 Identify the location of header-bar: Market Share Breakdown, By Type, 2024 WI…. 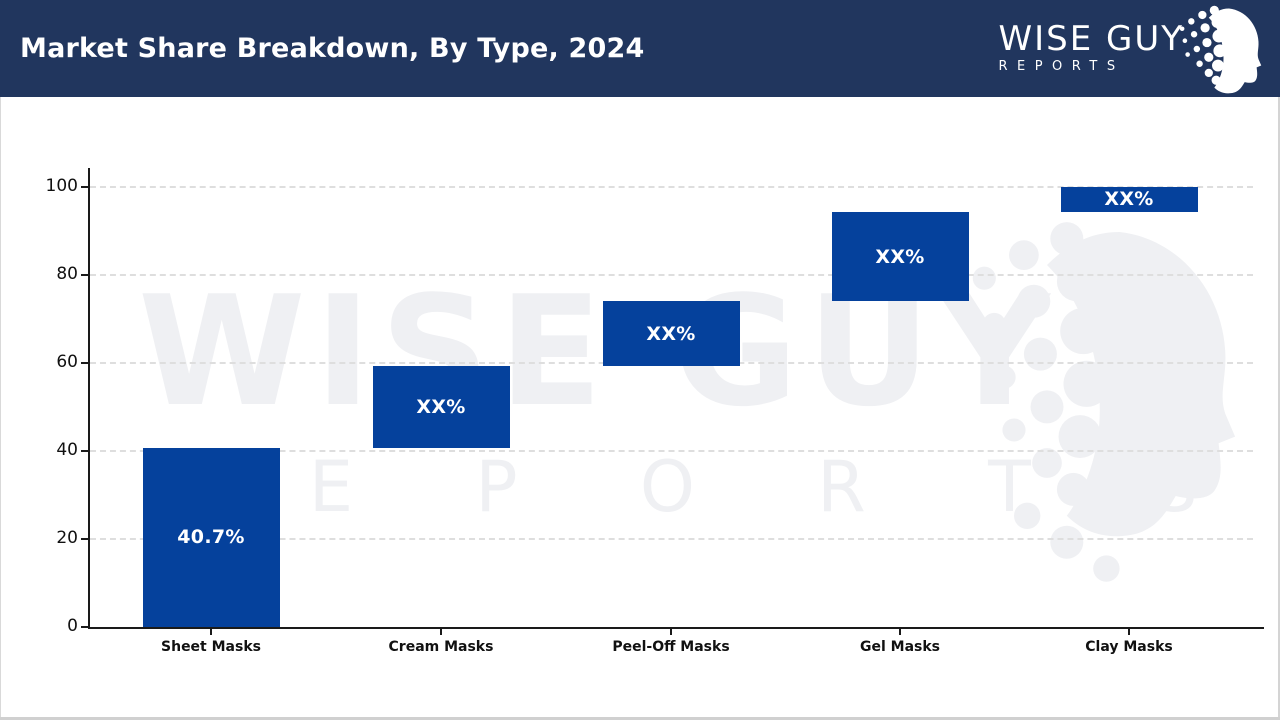
(640, 48).